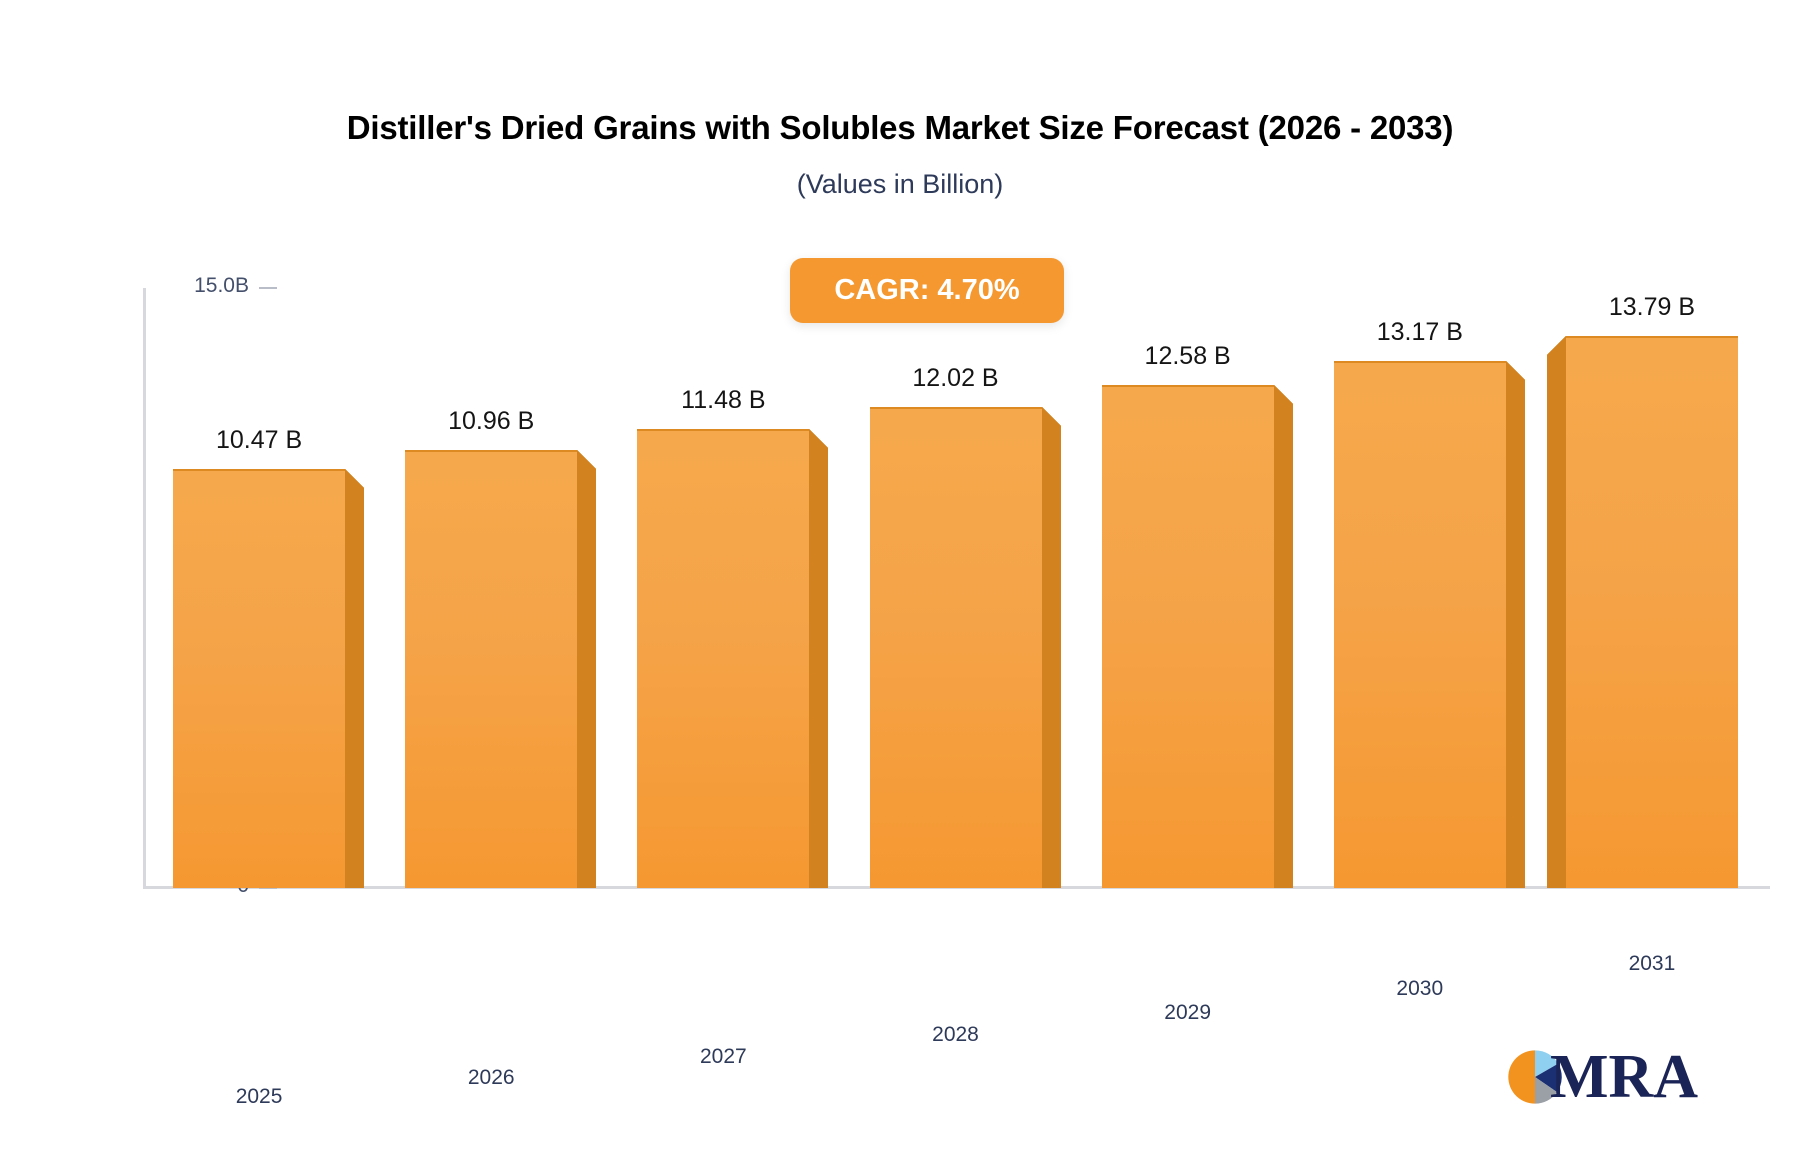 The image size is (1800, 1156). What do you see at coordinates (955, 1035) in the screenshot?
I see `x-axis-label: 2028` at bounding box center [955, 1035].